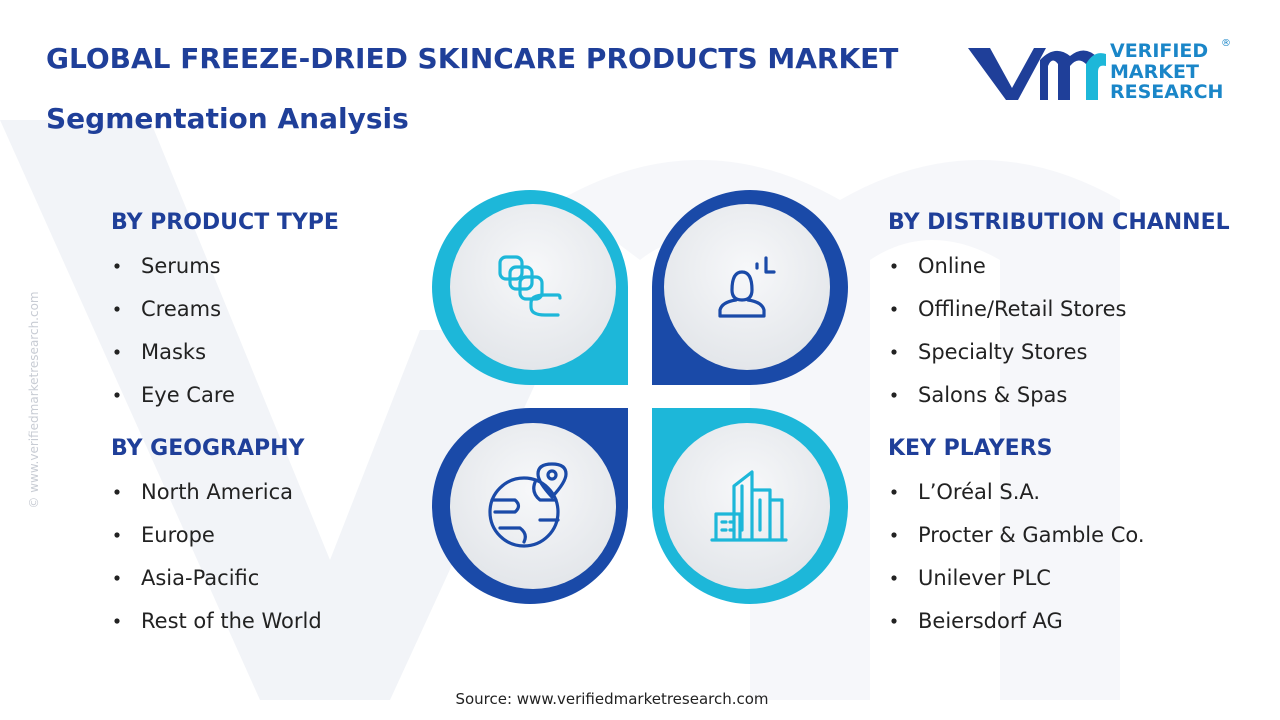  I want to click on section-item: Rest of the World, so click(231, 621).